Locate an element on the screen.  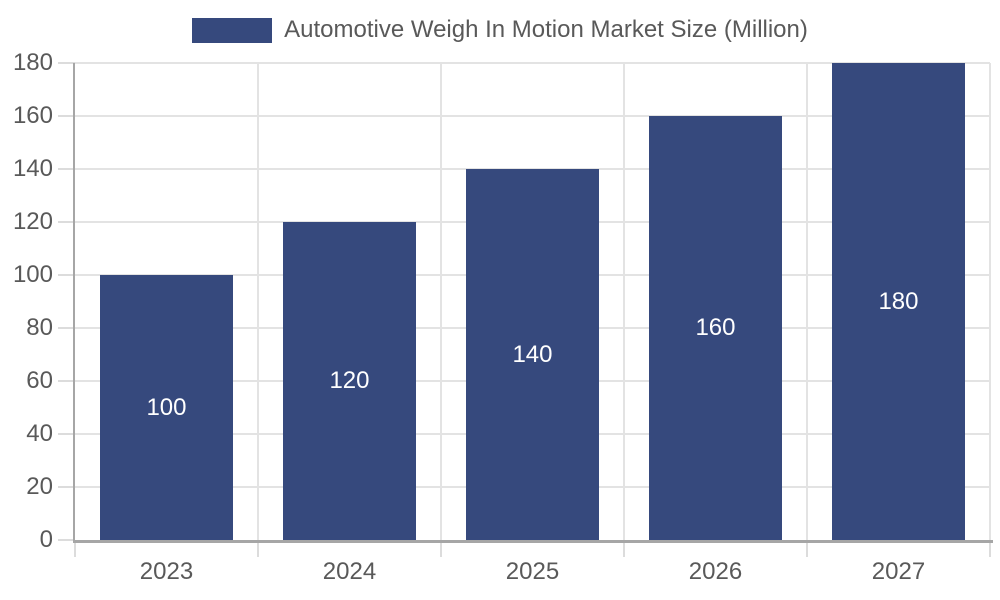
bar: 140 is located at coordinates (532, 354).